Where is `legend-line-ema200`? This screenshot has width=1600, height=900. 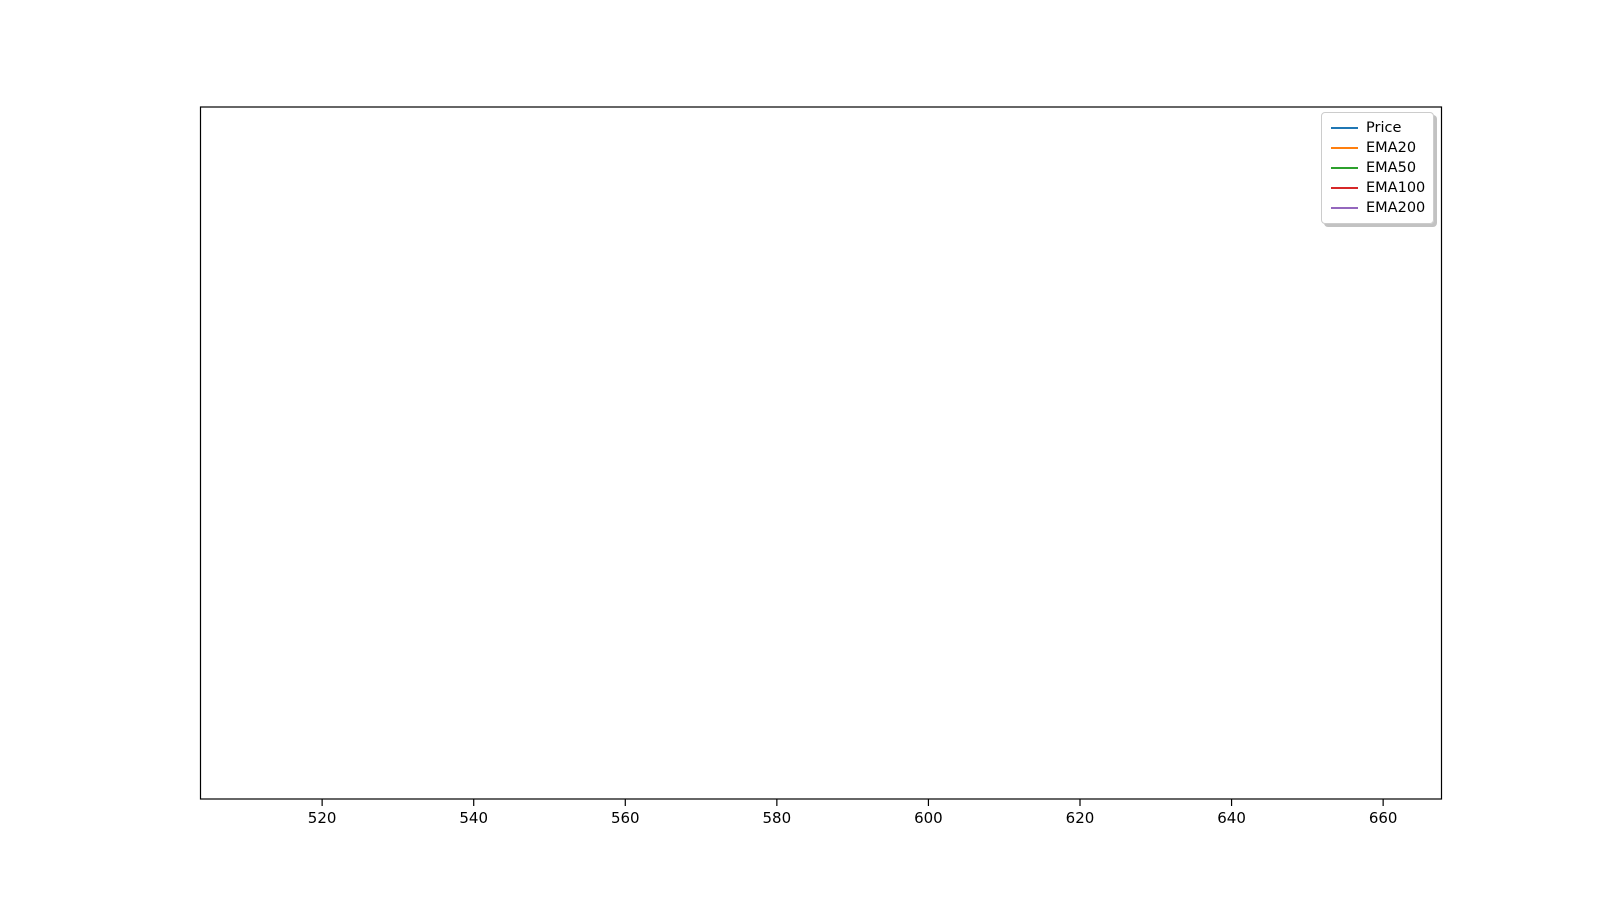
legend-line-ema200 is located at coordinates (1344, 208).